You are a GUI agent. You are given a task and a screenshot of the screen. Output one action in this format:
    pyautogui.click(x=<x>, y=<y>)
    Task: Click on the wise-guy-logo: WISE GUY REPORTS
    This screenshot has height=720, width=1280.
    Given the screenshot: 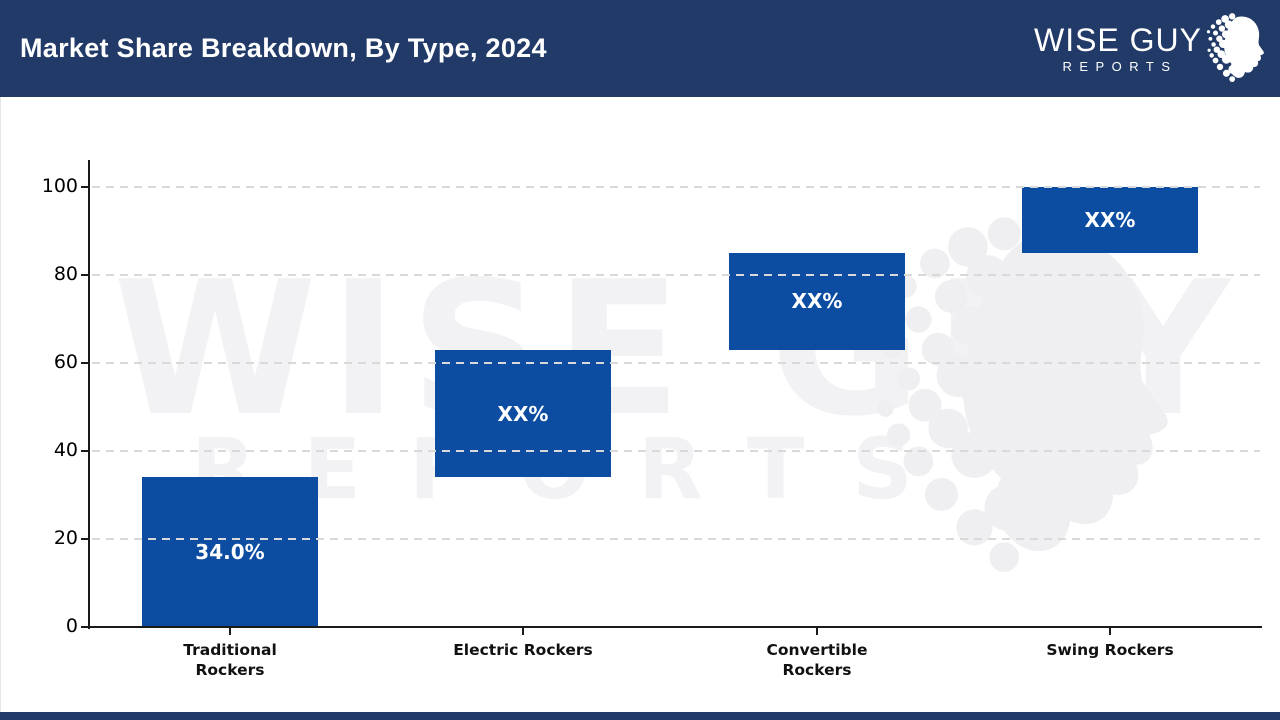 What is the action you would take?
    pyautogui.click(x=1151, y=49)
    